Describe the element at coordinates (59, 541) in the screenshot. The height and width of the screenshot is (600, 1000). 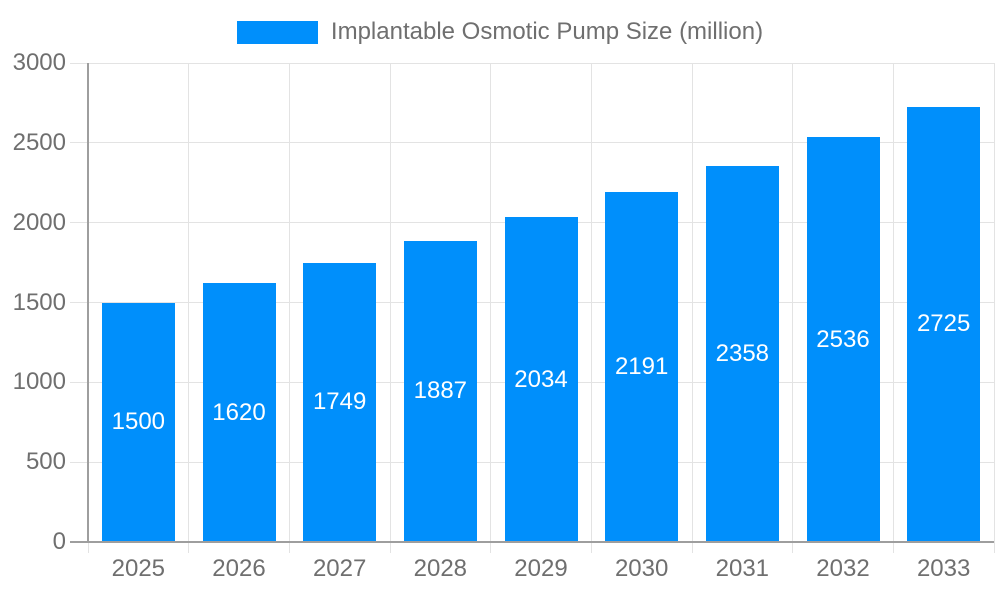
I see `y-axis-tick-label: 0` at that location.